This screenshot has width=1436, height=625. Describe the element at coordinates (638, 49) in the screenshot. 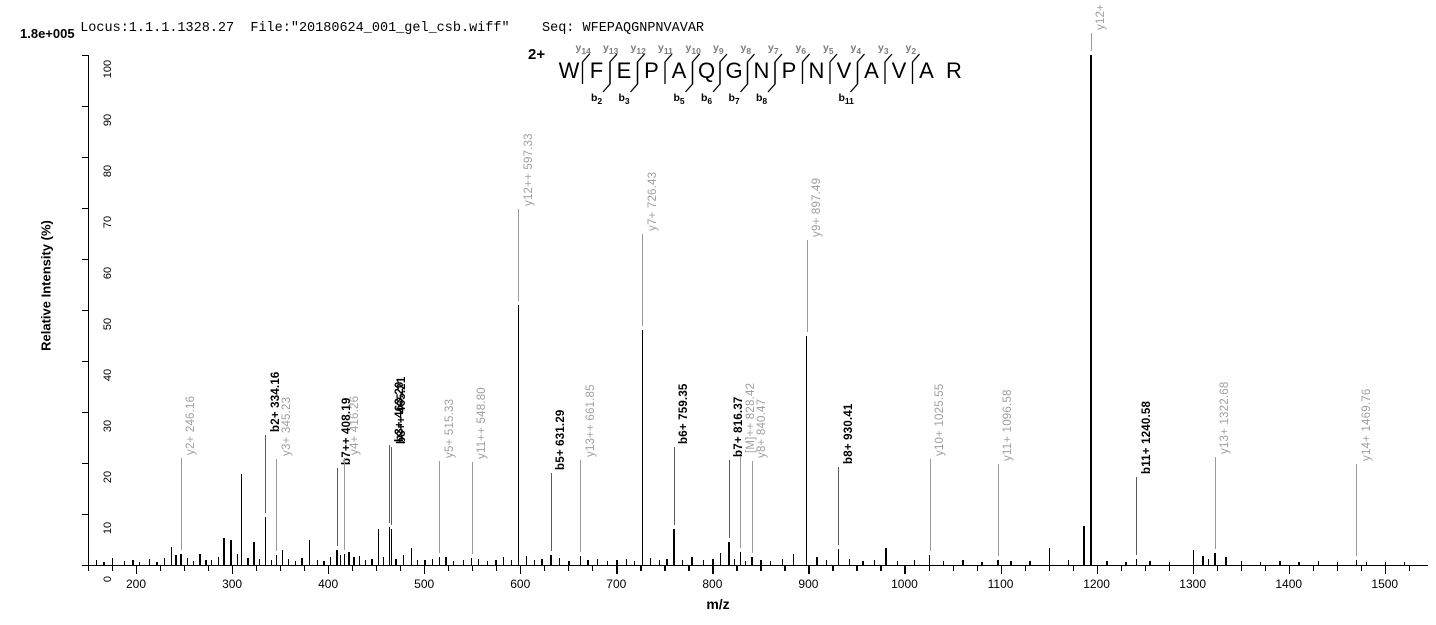

I see `y-ion-label: y12` at that location.